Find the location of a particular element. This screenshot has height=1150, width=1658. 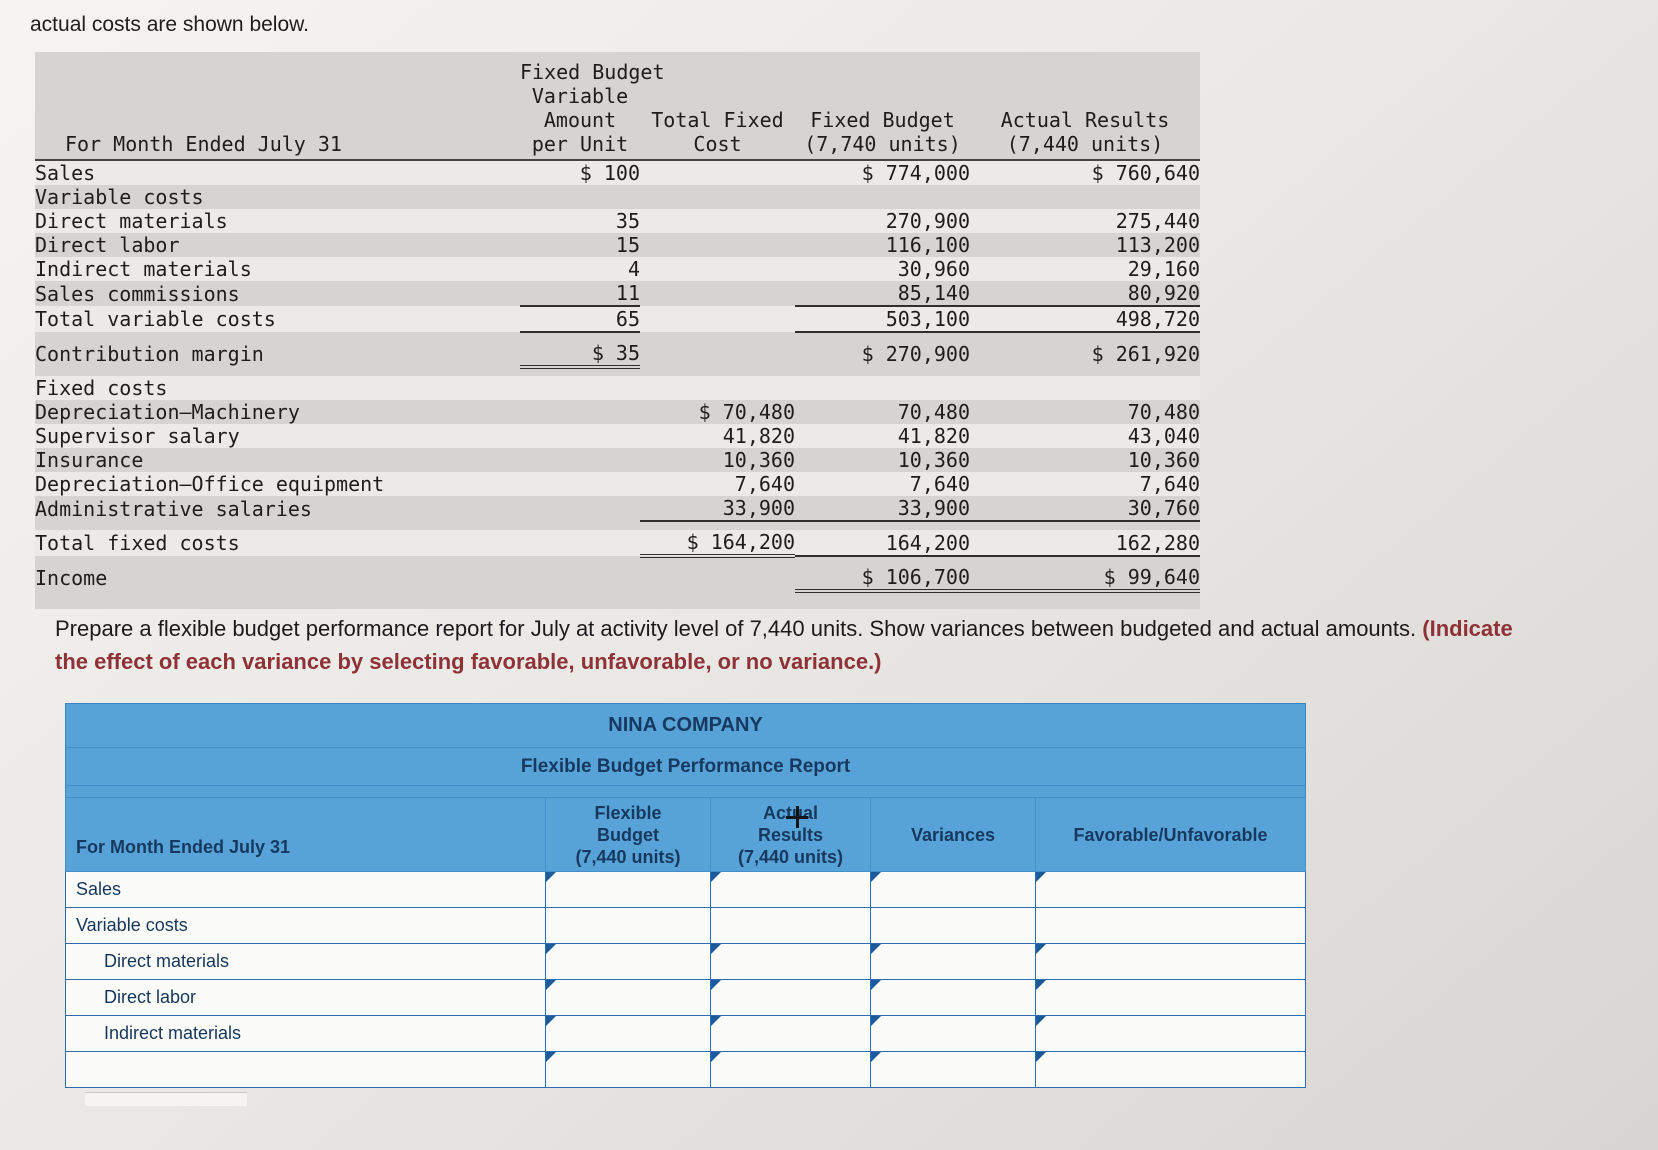

fixed-value-cell: 15 is located at coordinates (627, 245).